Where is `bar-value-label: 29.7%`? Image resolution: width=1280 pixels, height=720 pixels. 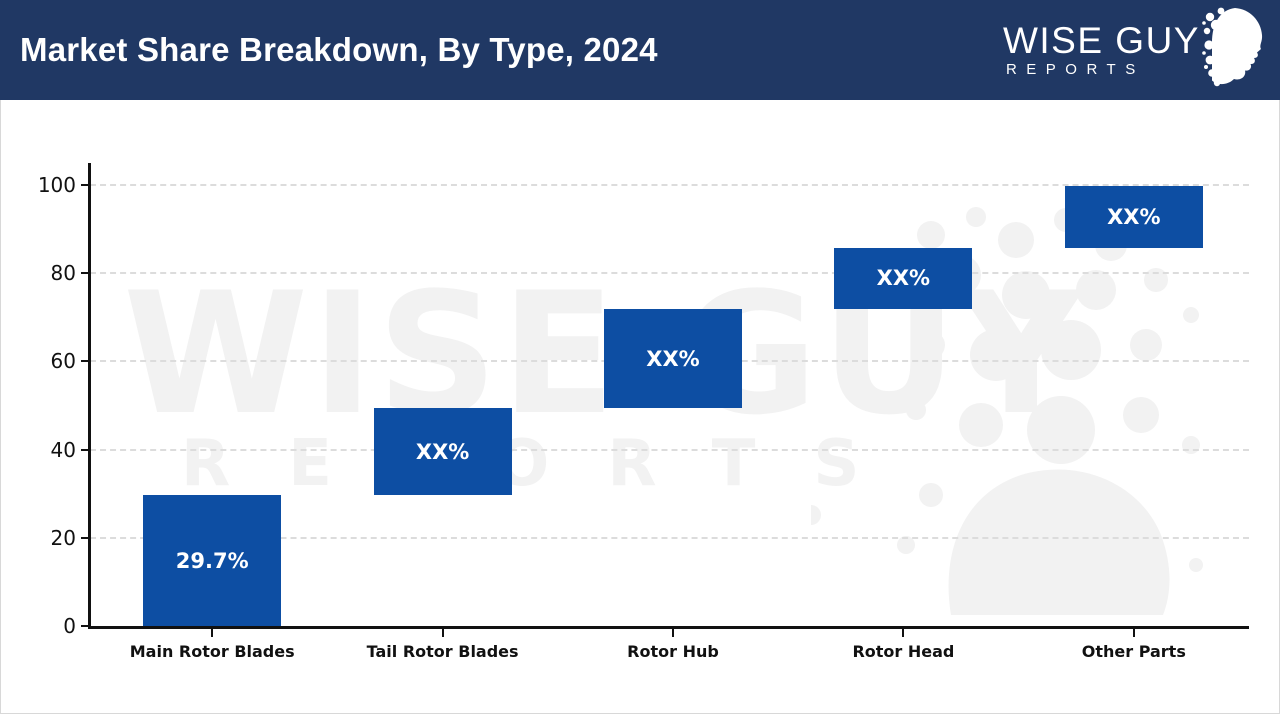 bar-value-label: 29.7% is located at coordinates (212, 560).